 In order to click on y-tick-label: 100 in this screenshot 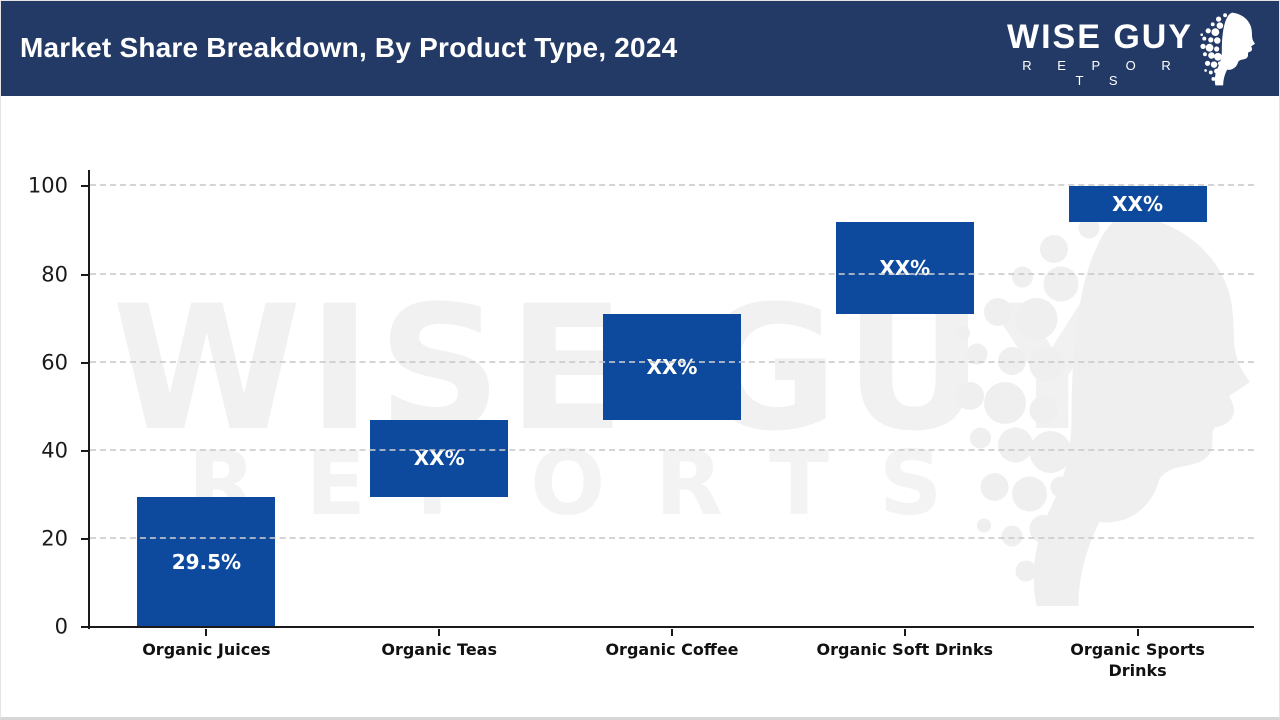, I will do `click(47, 185)`.